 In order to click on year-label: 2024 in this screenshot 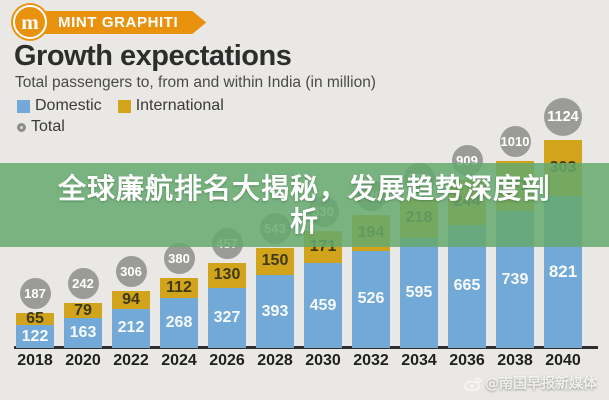, I will do `click(179, 360)`.